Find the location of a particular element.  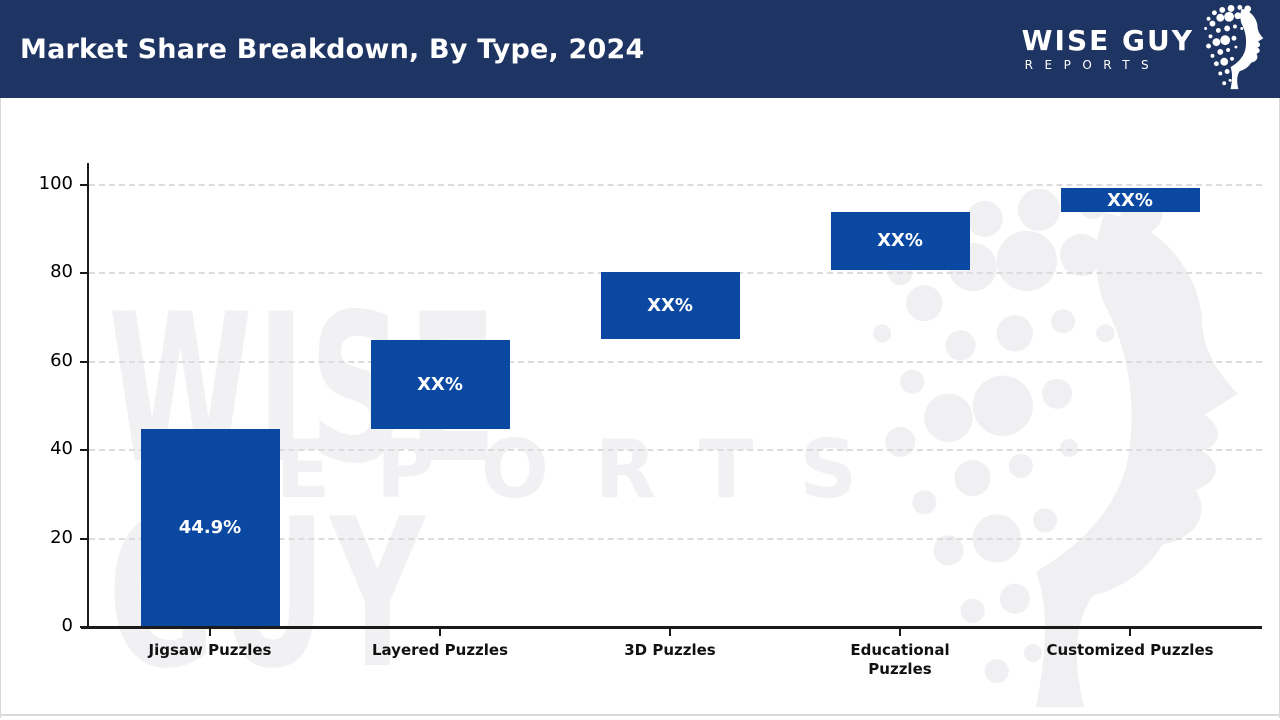

y-tick-label: 20 is located at coordinates (61, 537).